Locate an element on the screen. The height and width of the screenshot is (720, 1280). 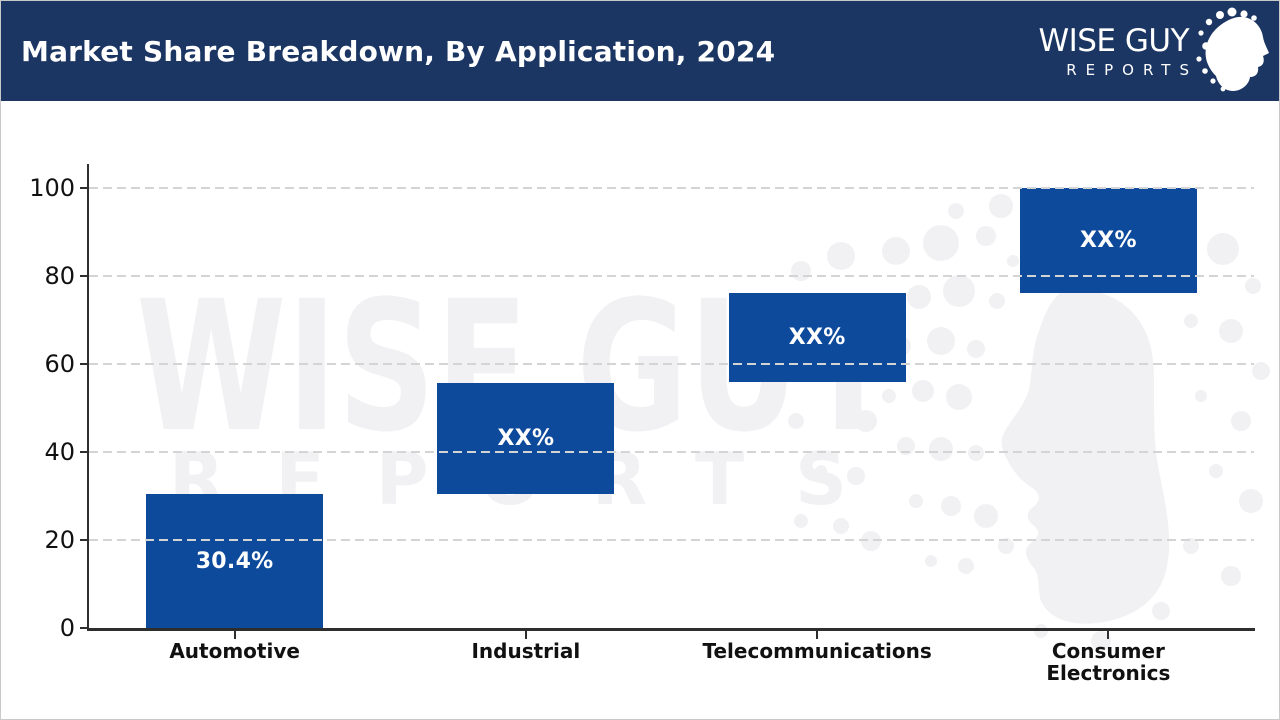
brand-subtitle: REPORTS is located at coordinates (1132, 69).